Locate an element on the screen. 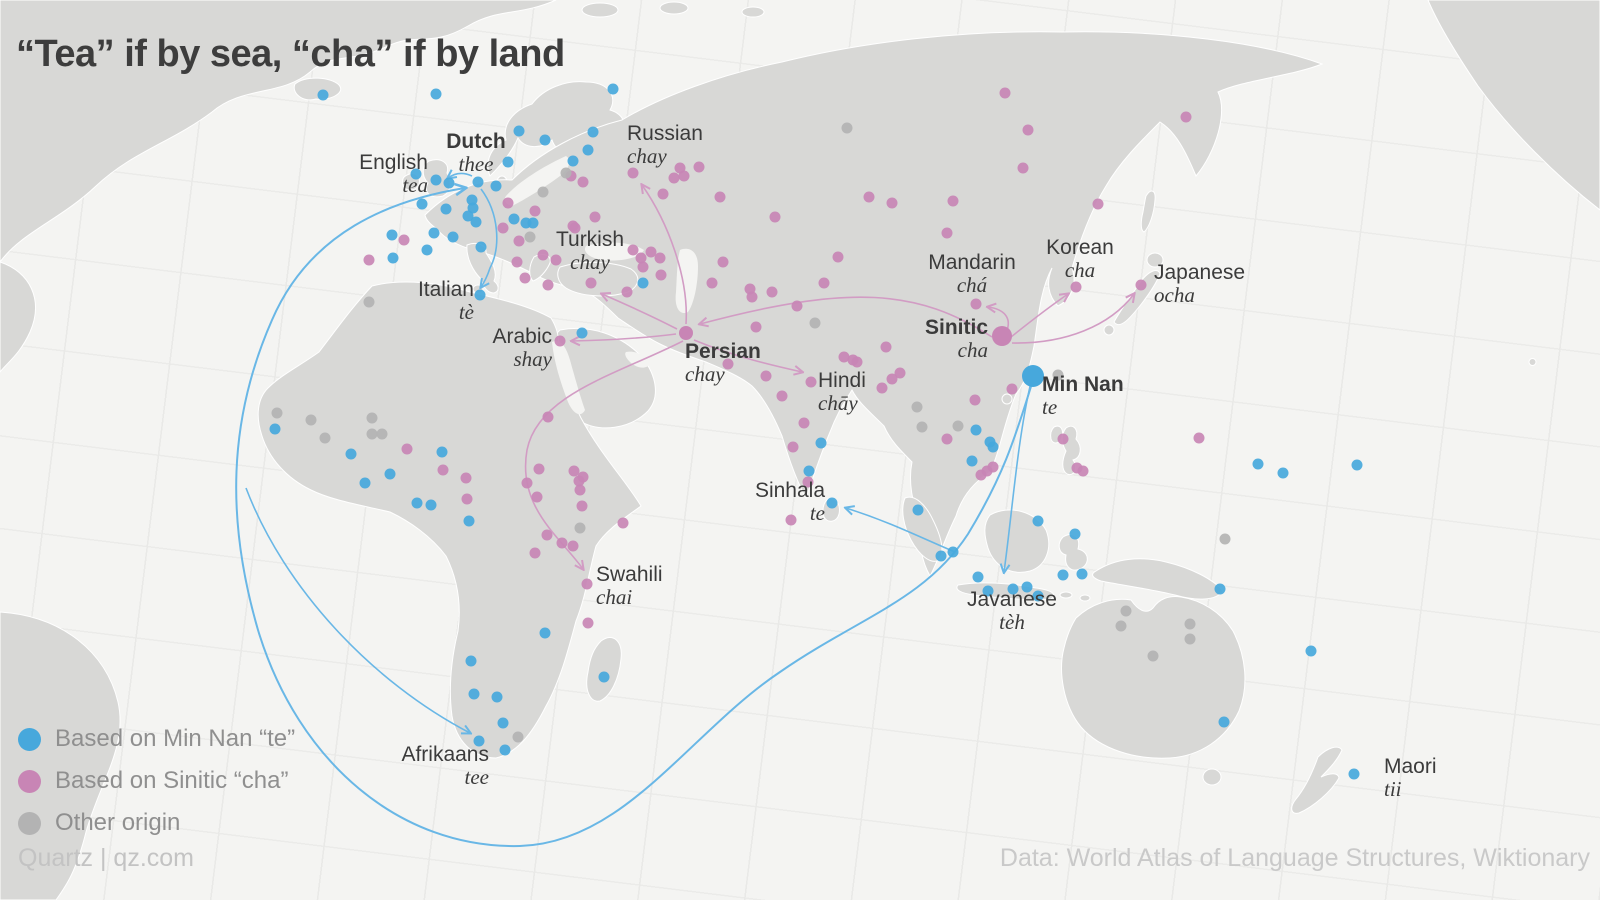 The width and height of the screenshot is (1600, 900). land-hokkaido is located at coordinates (1155, 260).